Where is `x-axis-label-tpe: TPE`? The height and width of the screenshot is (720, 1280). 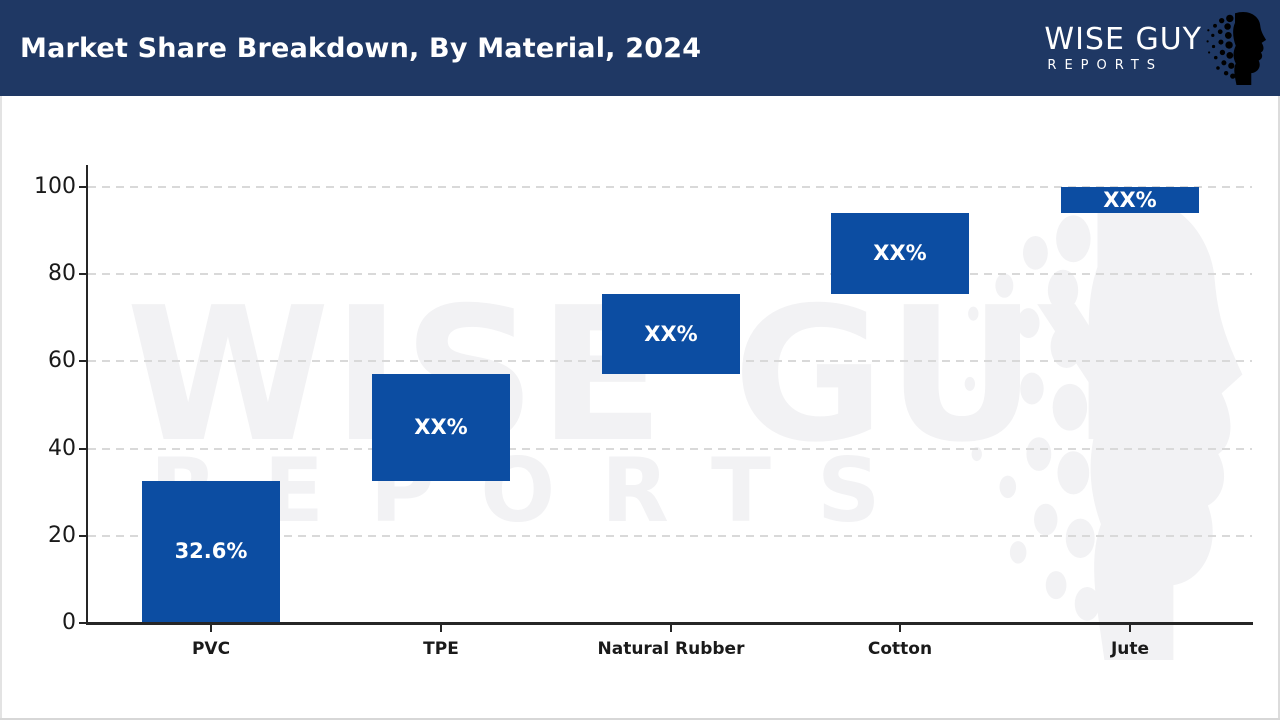
x-axis-label-tpe: TPE is located at coordinates (441, 649).